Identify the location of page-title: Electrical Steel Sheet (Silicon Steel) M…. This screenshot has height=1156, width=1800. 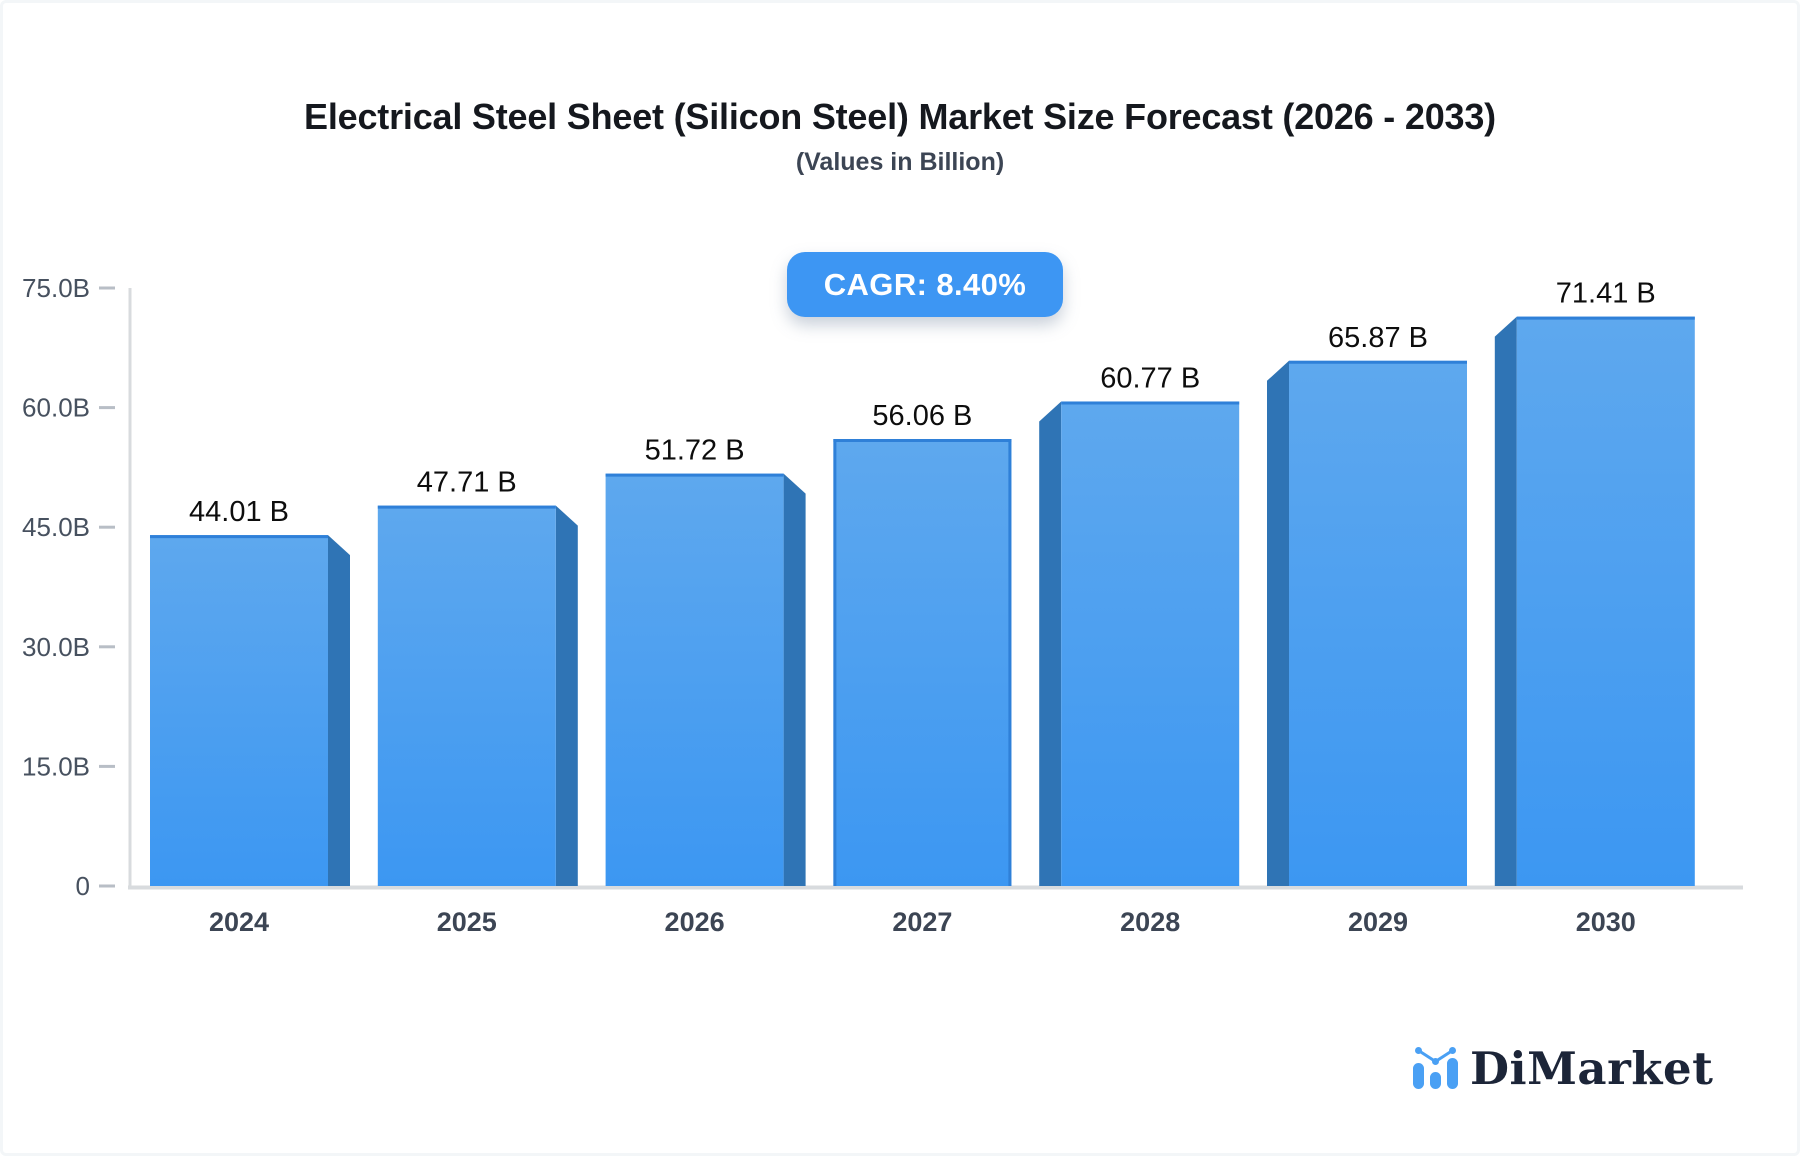
(900, 116).